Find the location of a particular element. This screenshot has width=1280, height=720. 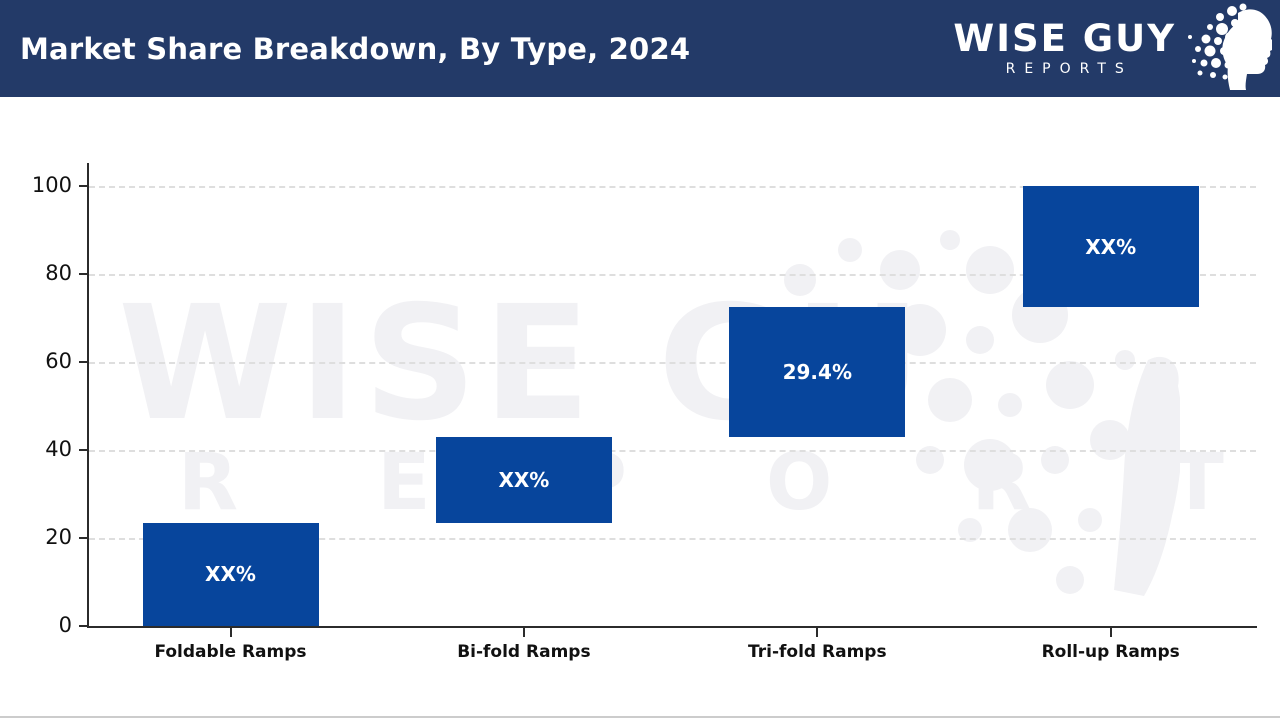

y-tick-label-20: 20 is located at coordinates (58, 537).